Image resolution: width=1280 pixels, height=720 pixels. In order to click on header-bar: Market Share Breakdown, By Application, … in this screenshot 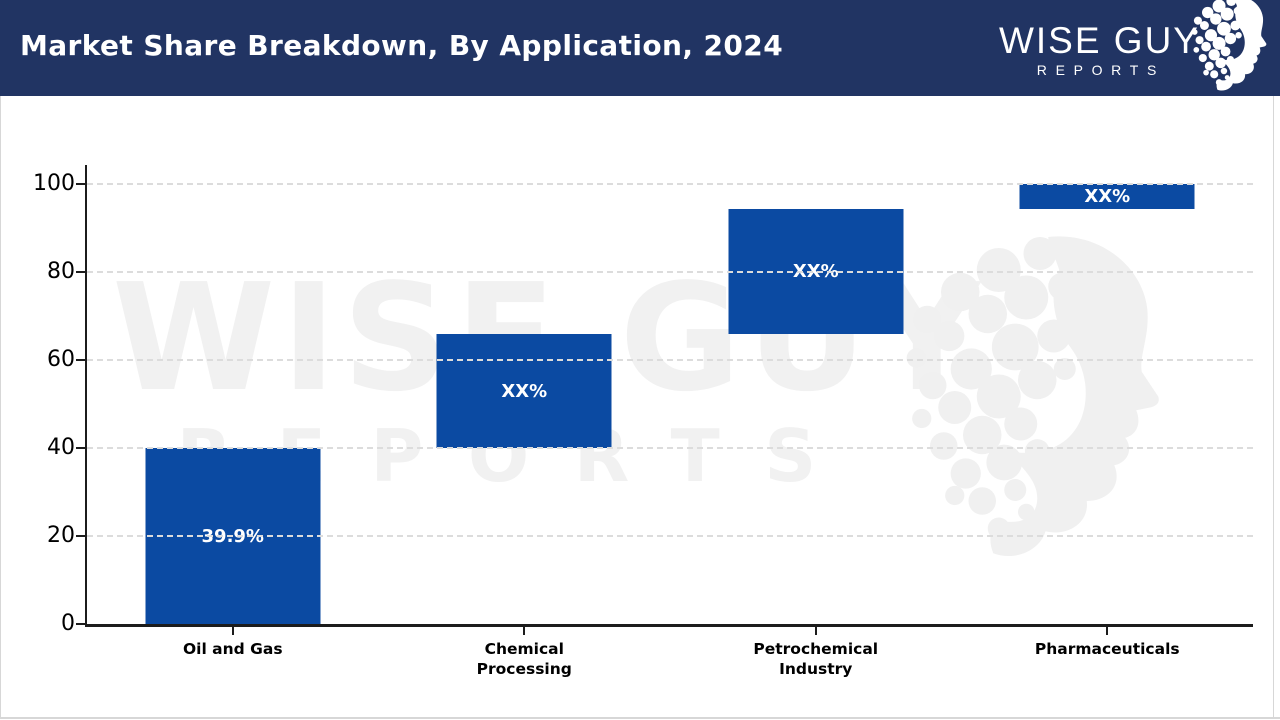, I will do `click(640, 48)`.